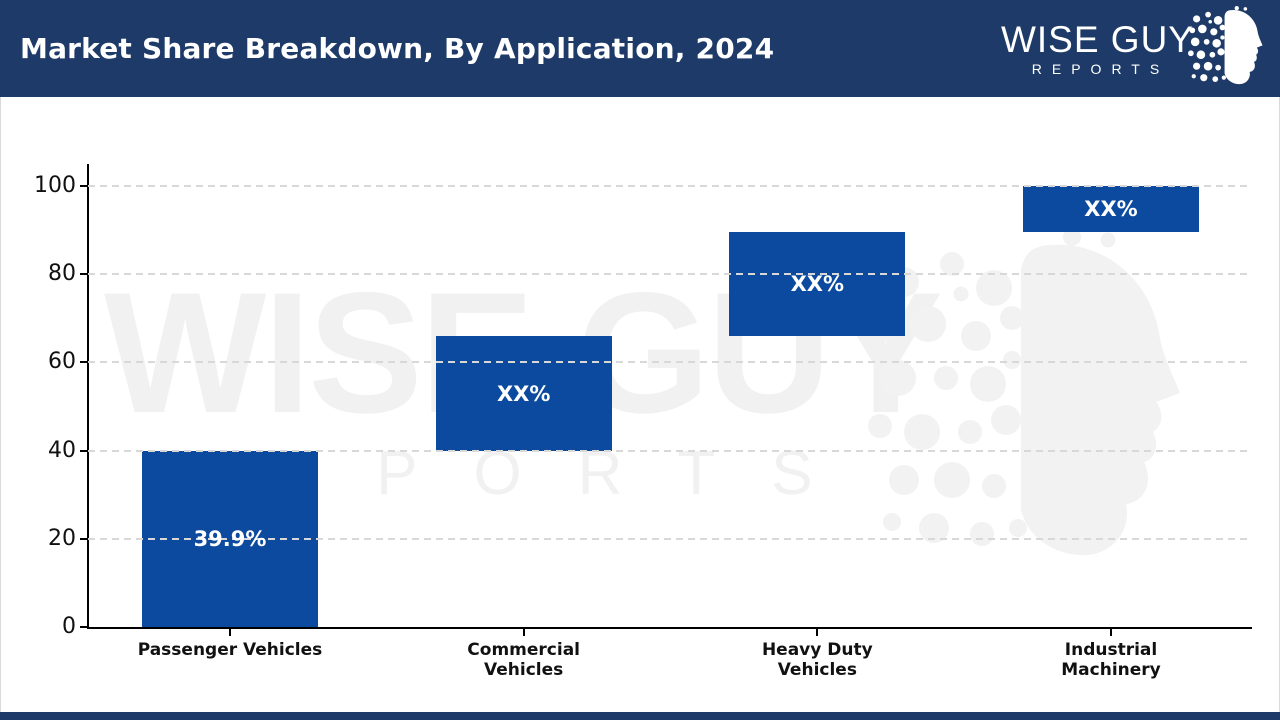 This screenshot has width=1280, height=720. Describe the element at coordinates (669, 628) in the screenshot. I see `x-axis-line` at that location.